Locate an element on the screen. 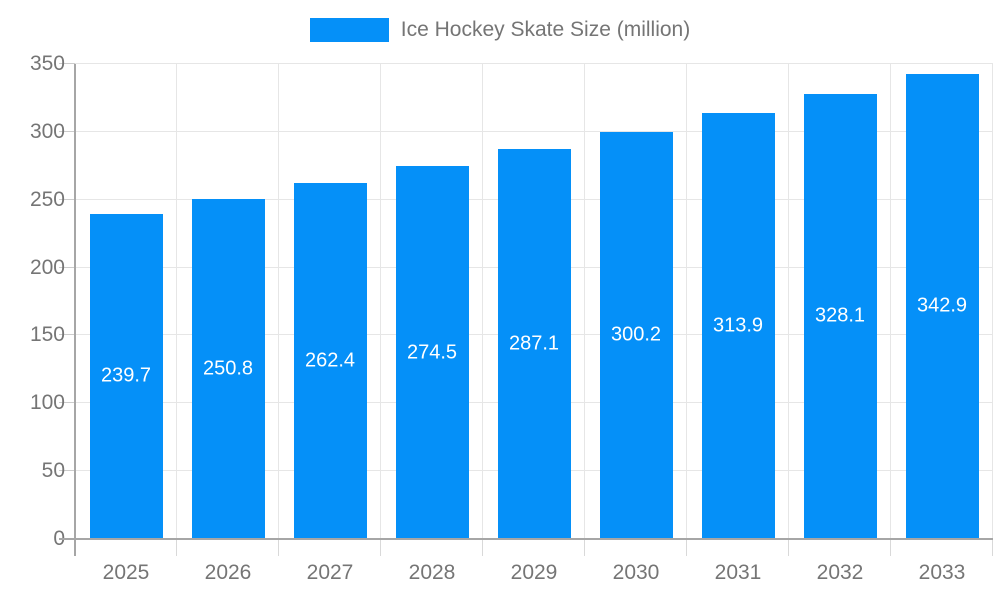 This screenshot has height=600, width=1000. x-tick-label: 2026 is located at coordinates (228, 572).